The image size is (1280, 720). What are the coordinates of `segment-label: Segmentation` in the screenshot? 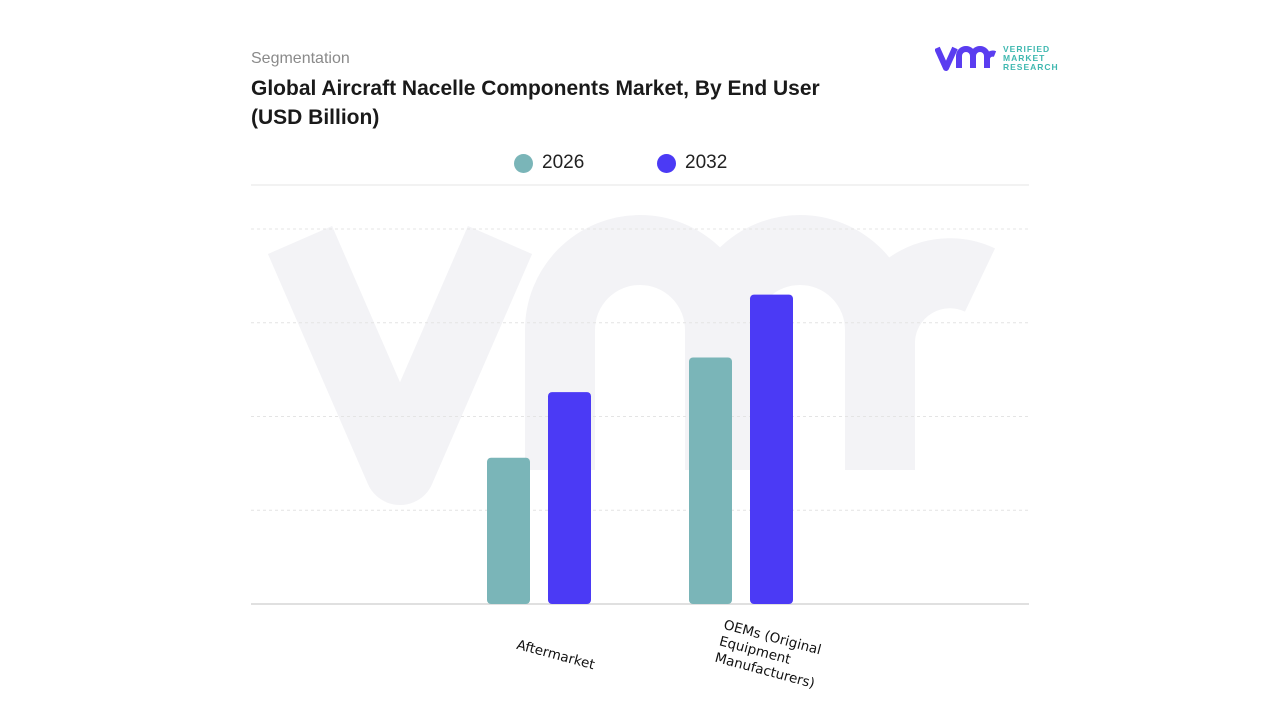 It's located at (300, 58).